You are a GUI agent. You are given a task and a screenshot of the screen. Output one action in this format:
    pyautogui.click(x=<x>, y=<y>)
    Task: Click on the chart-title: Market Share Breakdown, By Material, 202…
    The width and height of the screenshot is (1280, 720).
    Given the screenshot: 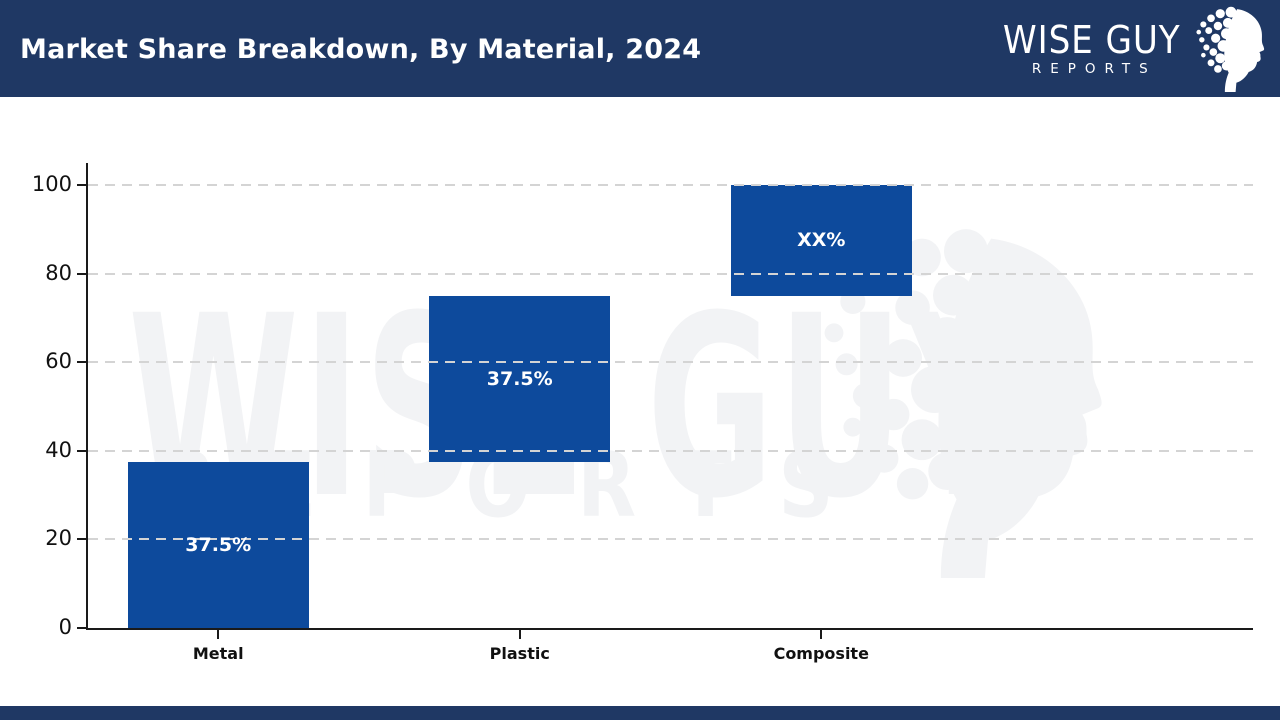 What is the action you would take?
    pyautogui.click(x=361, y=49)
    